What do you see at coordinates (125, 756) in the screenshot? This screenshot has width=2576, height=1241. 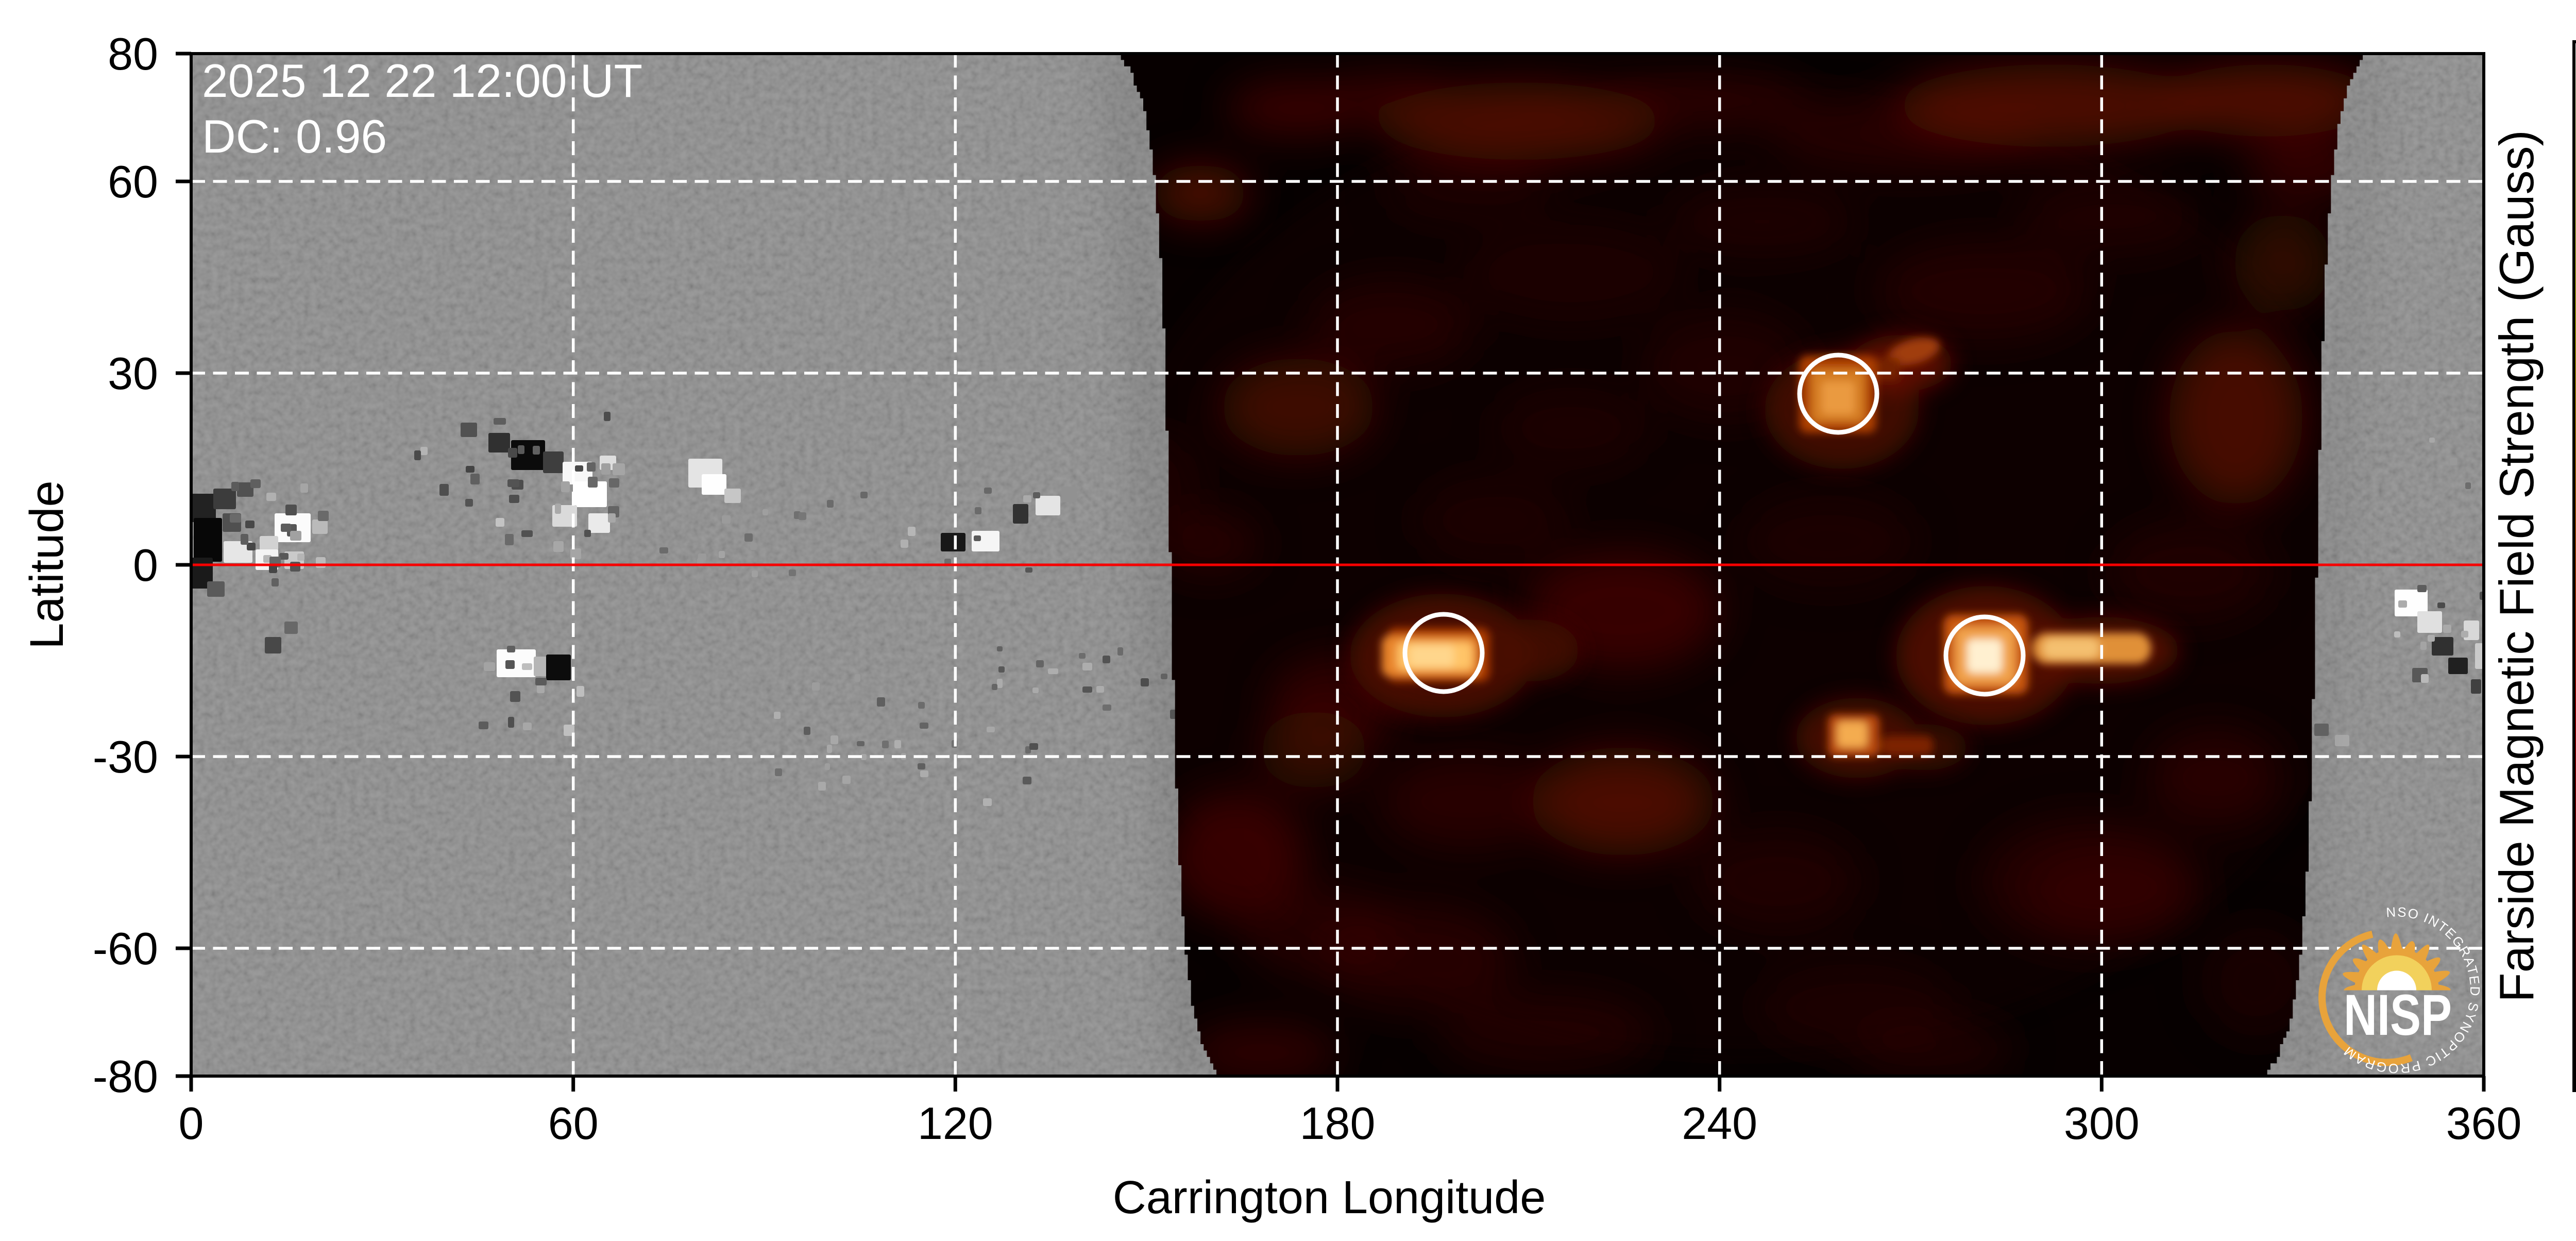 I see `svg-text: -30` at bounding box center [125, 756].